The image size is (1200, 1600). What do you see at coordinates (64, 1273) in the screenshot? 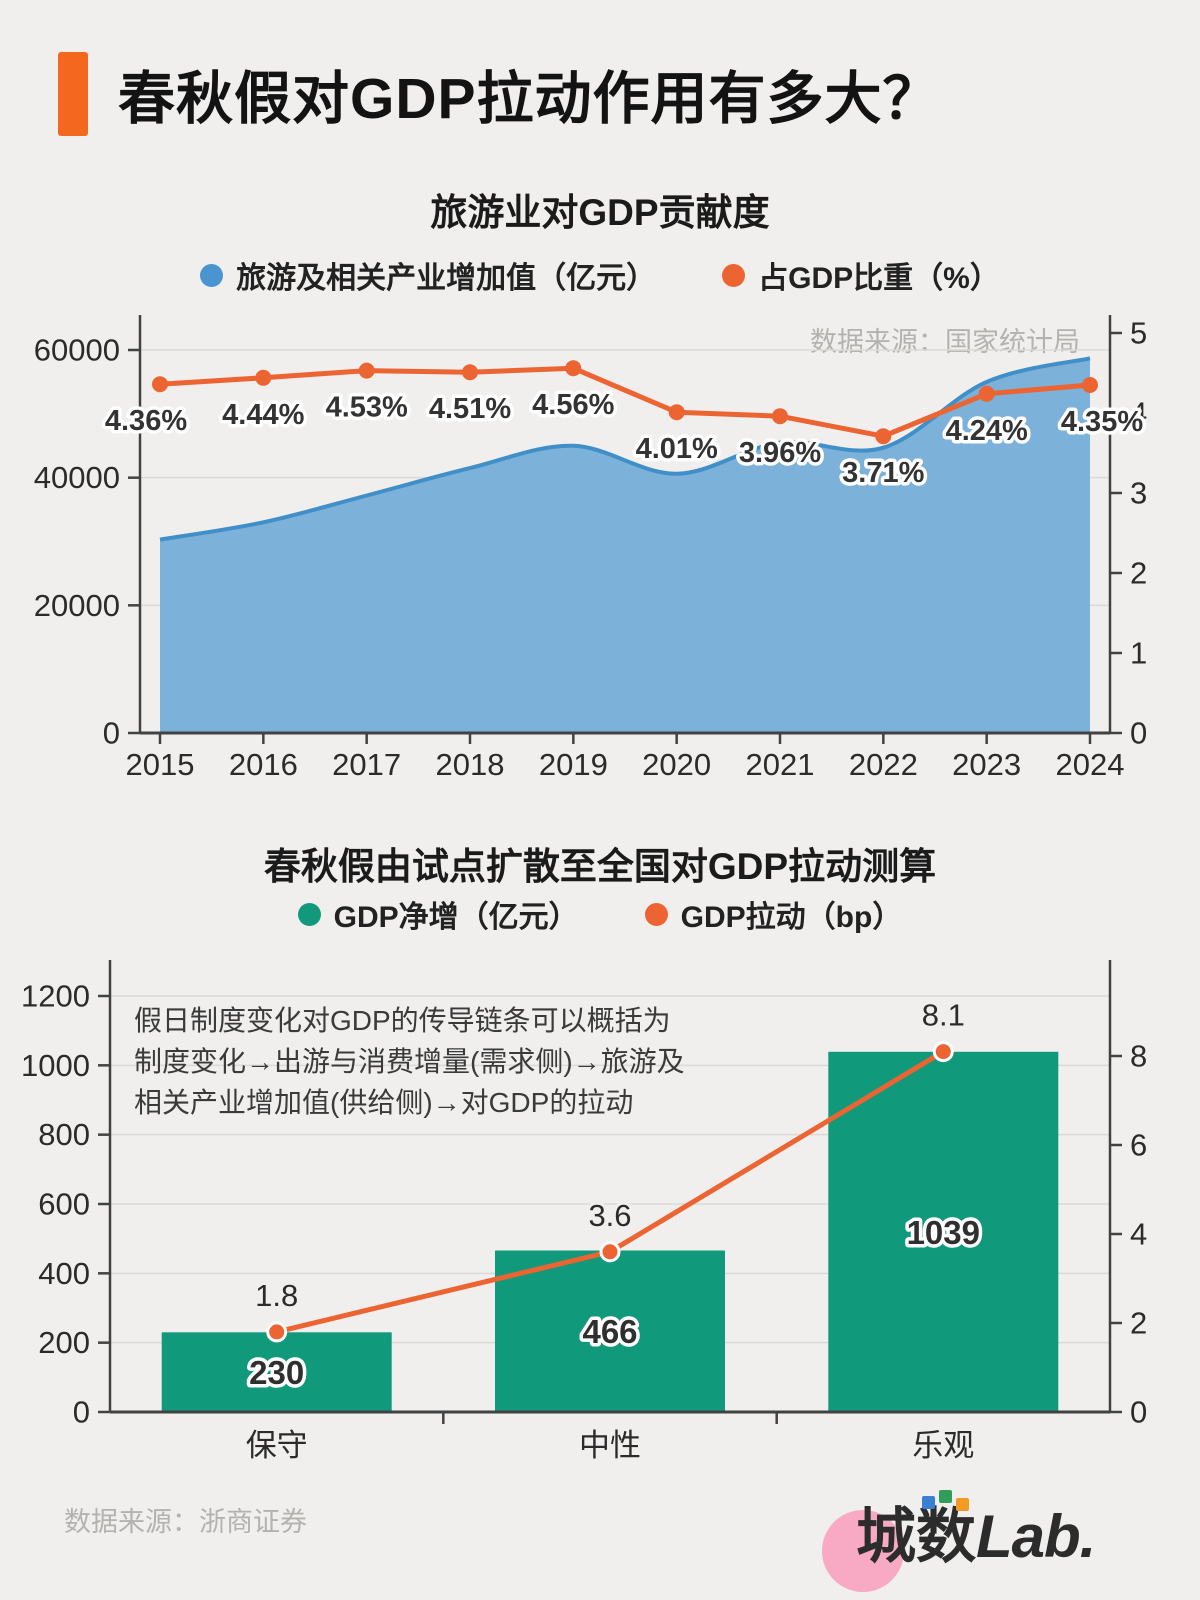
I see `svg-text: 400` at bounding box center [64, 1273].